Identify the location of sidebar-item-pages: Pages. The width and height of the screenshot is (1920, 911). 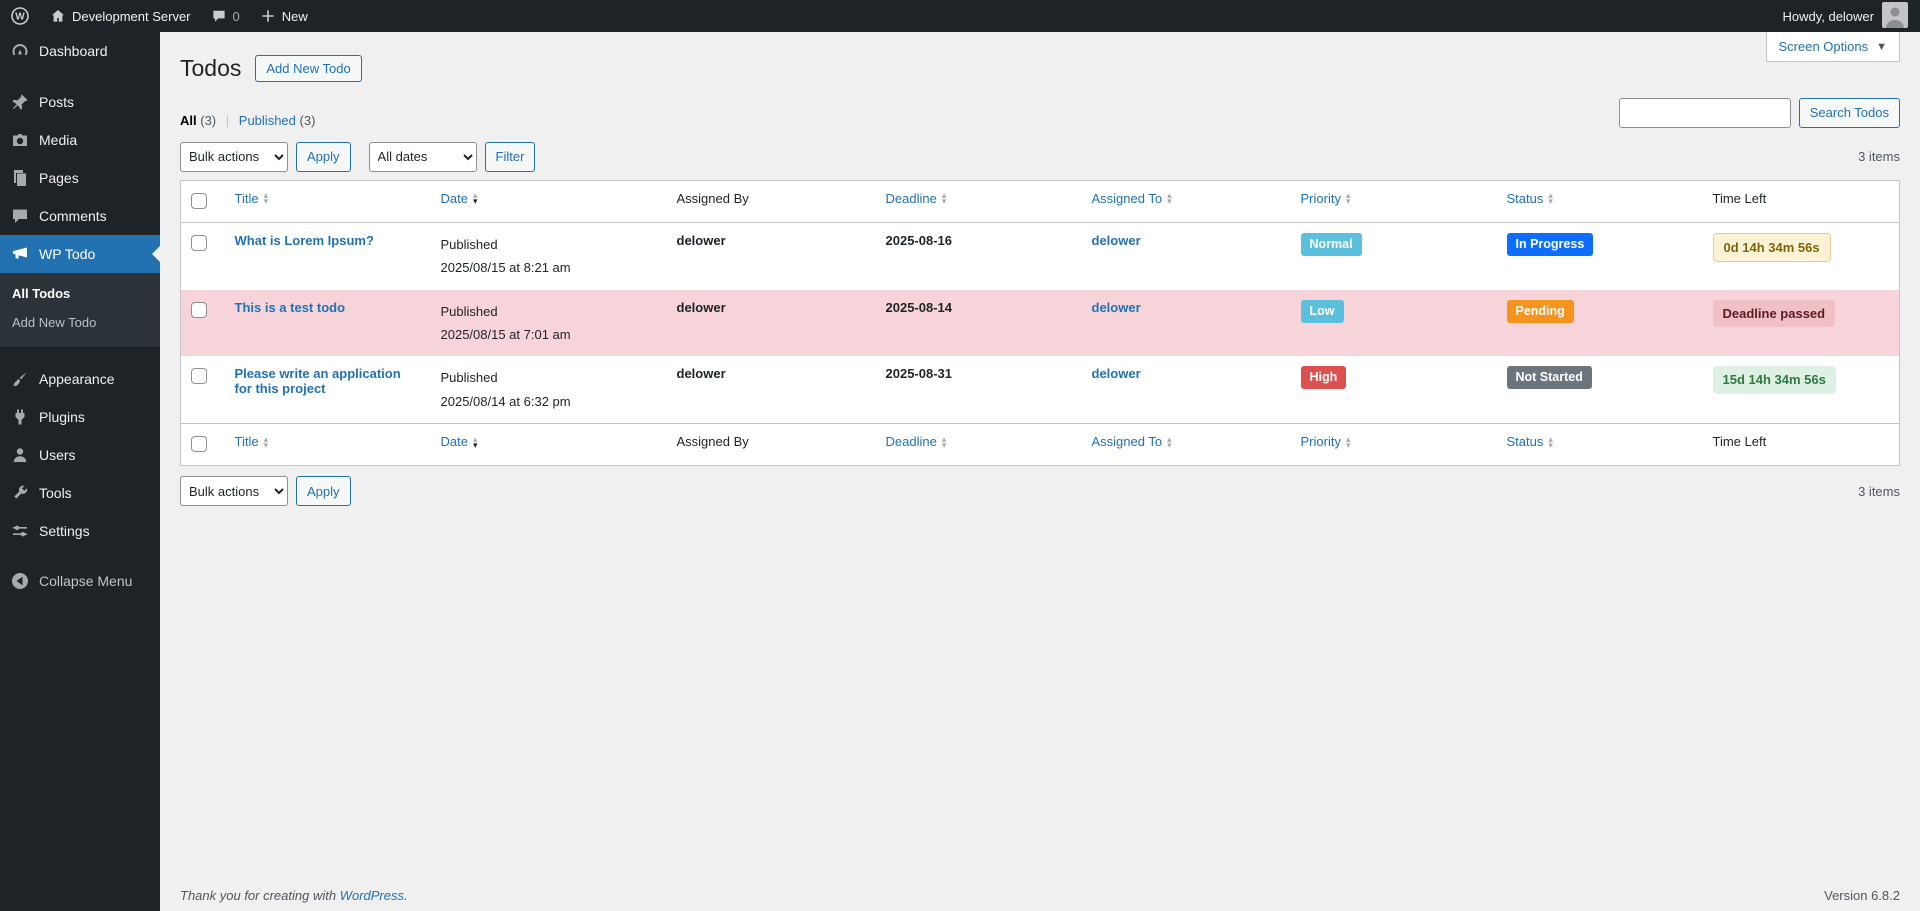
(80, 178).